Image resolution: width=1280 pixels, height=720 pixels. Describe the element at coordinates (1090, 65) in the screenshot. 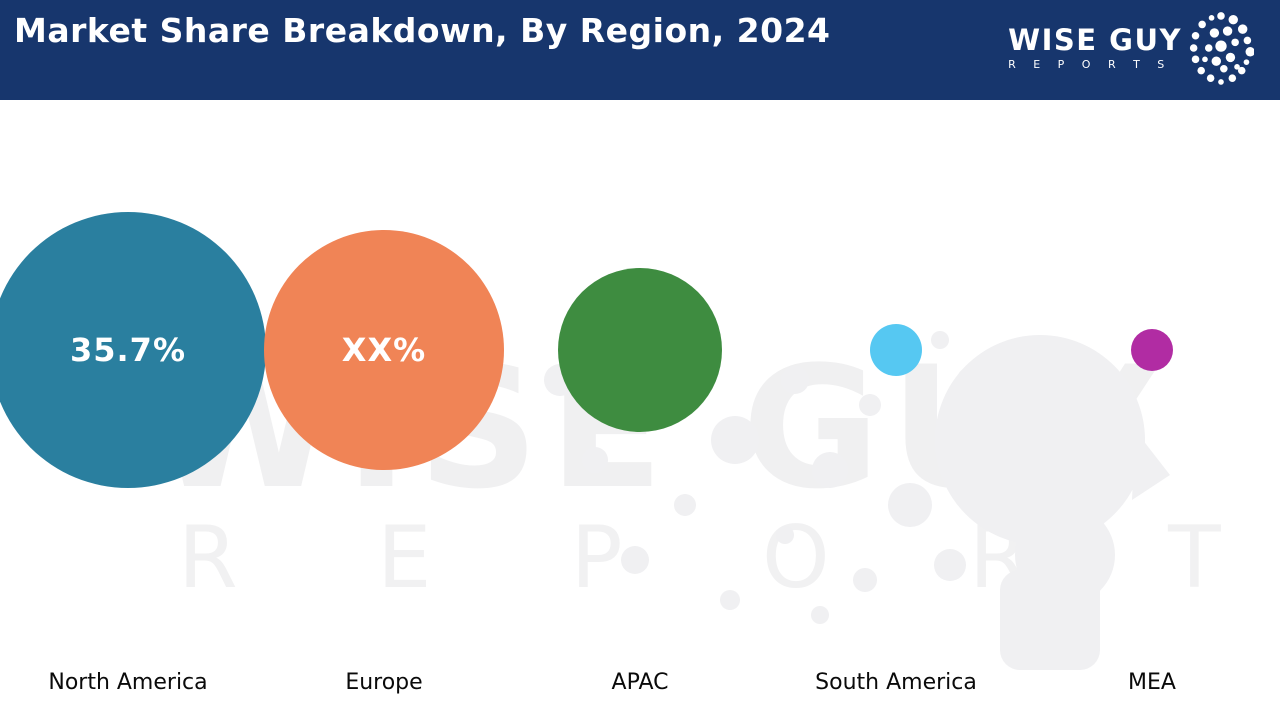

I see `brand-subtitle: R E P O R T S` at that location.